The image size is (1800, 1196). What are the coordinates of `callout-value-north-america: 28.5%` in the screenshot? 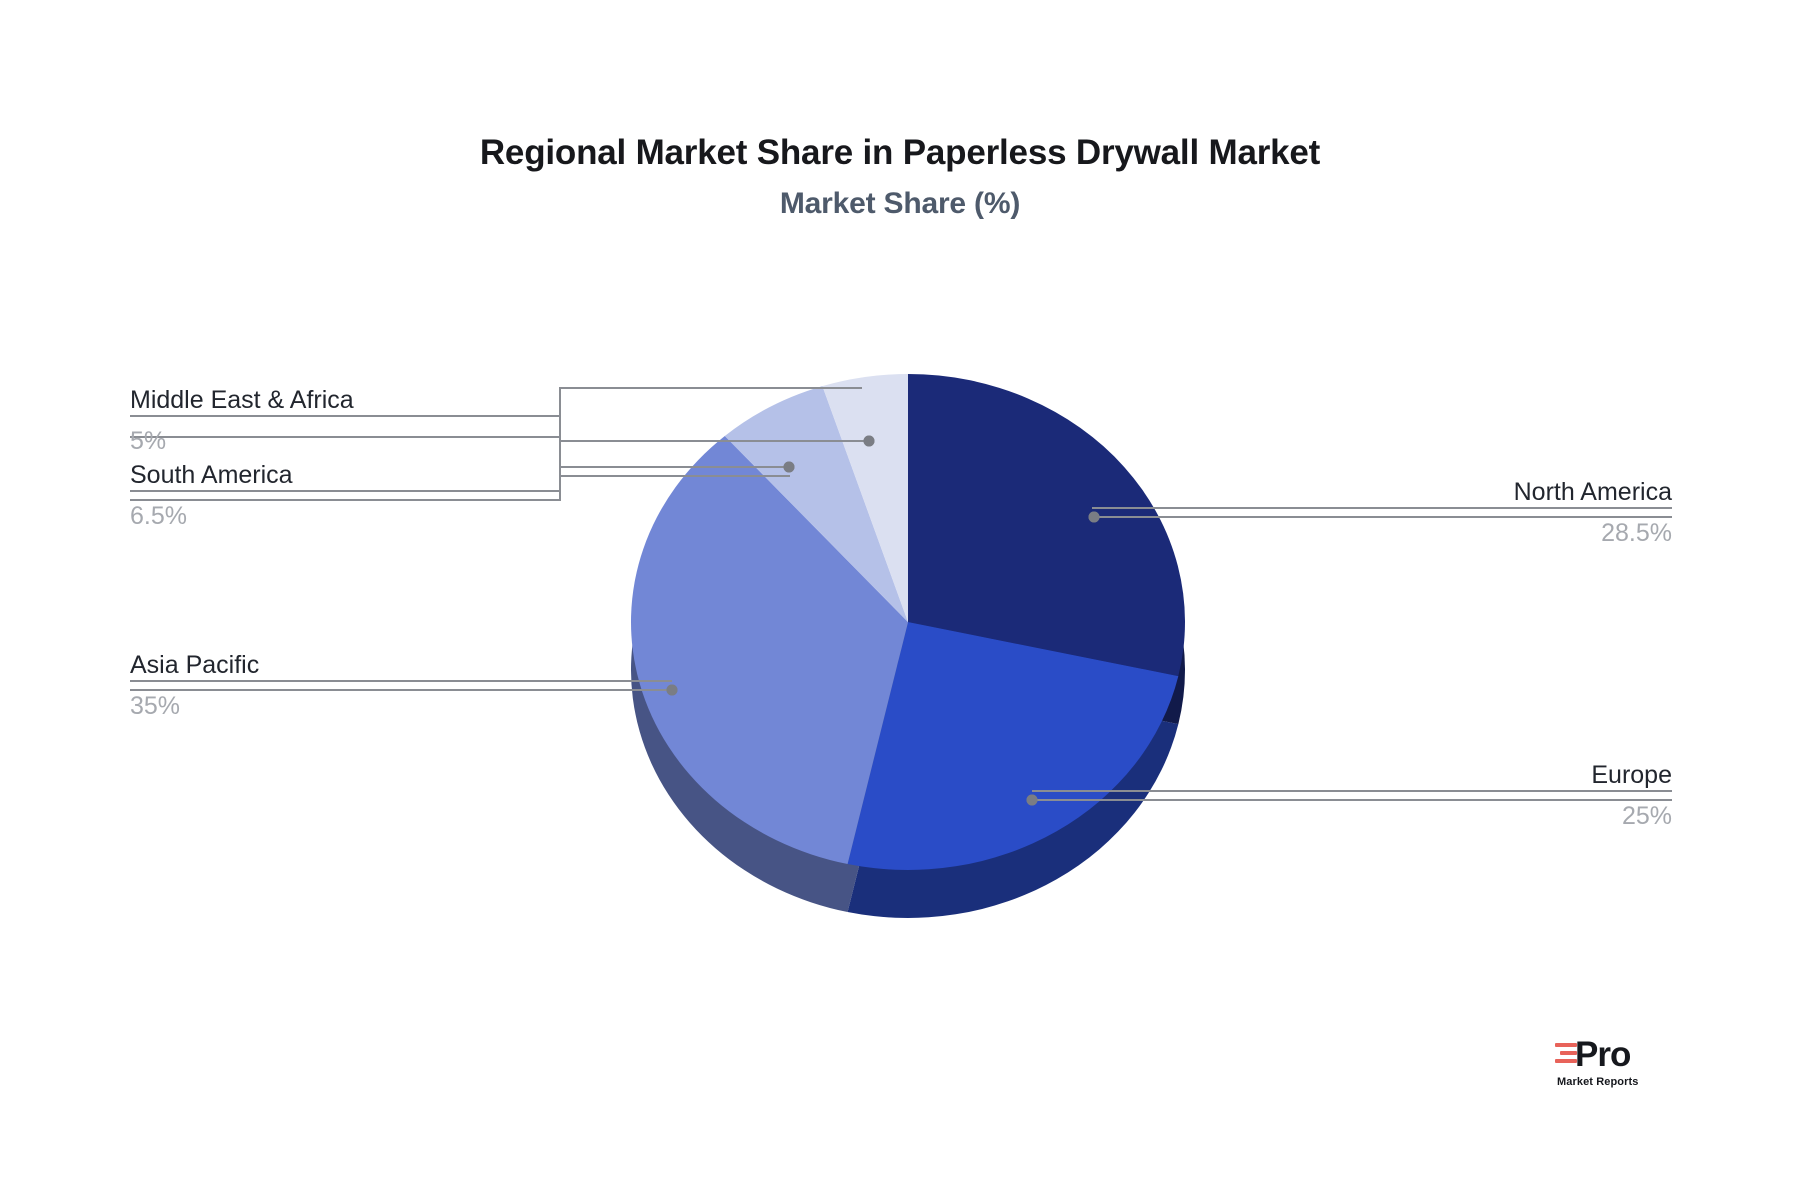 It's located at (1636, 533).